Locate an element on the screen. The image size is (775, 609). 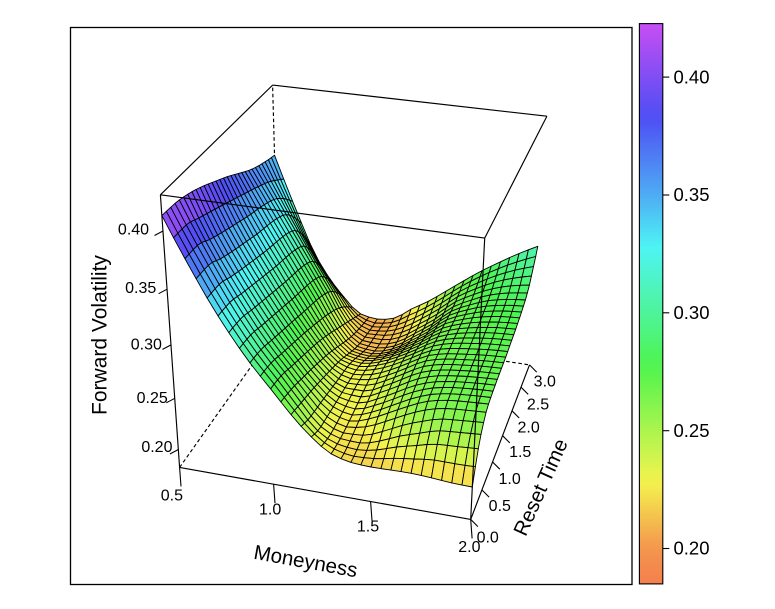
svg-text: 3.0 is located at coordinates (545, 381).